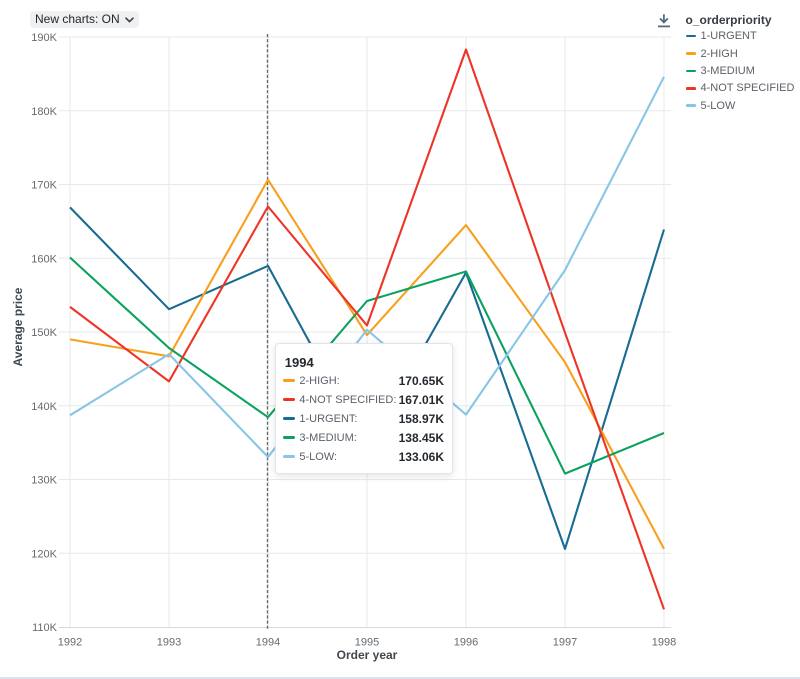 The width and height of the screenshot is (800, 679). I want to click on svg-text: 190K, so click(44, 38).